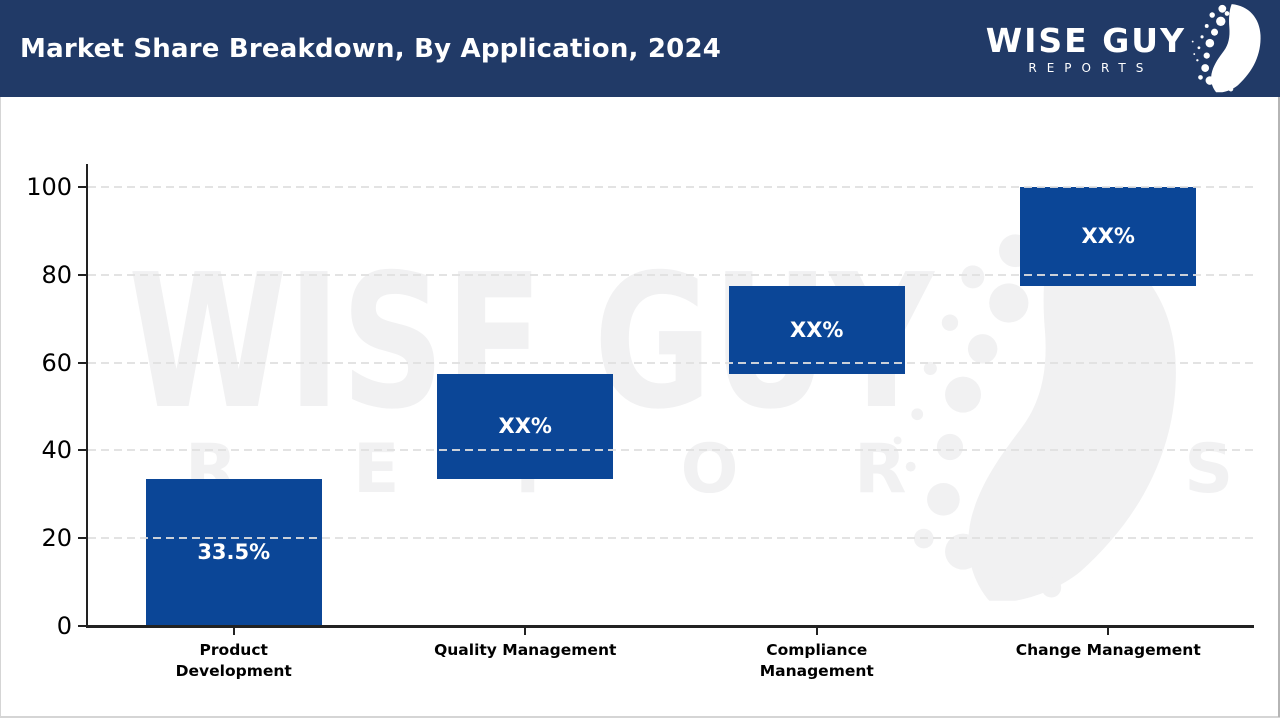 This screenshot has width=1280, height=720. Describe the element at coordinates (56, 538) in the screenshot. I see `y-tick-label: 20` at that location.